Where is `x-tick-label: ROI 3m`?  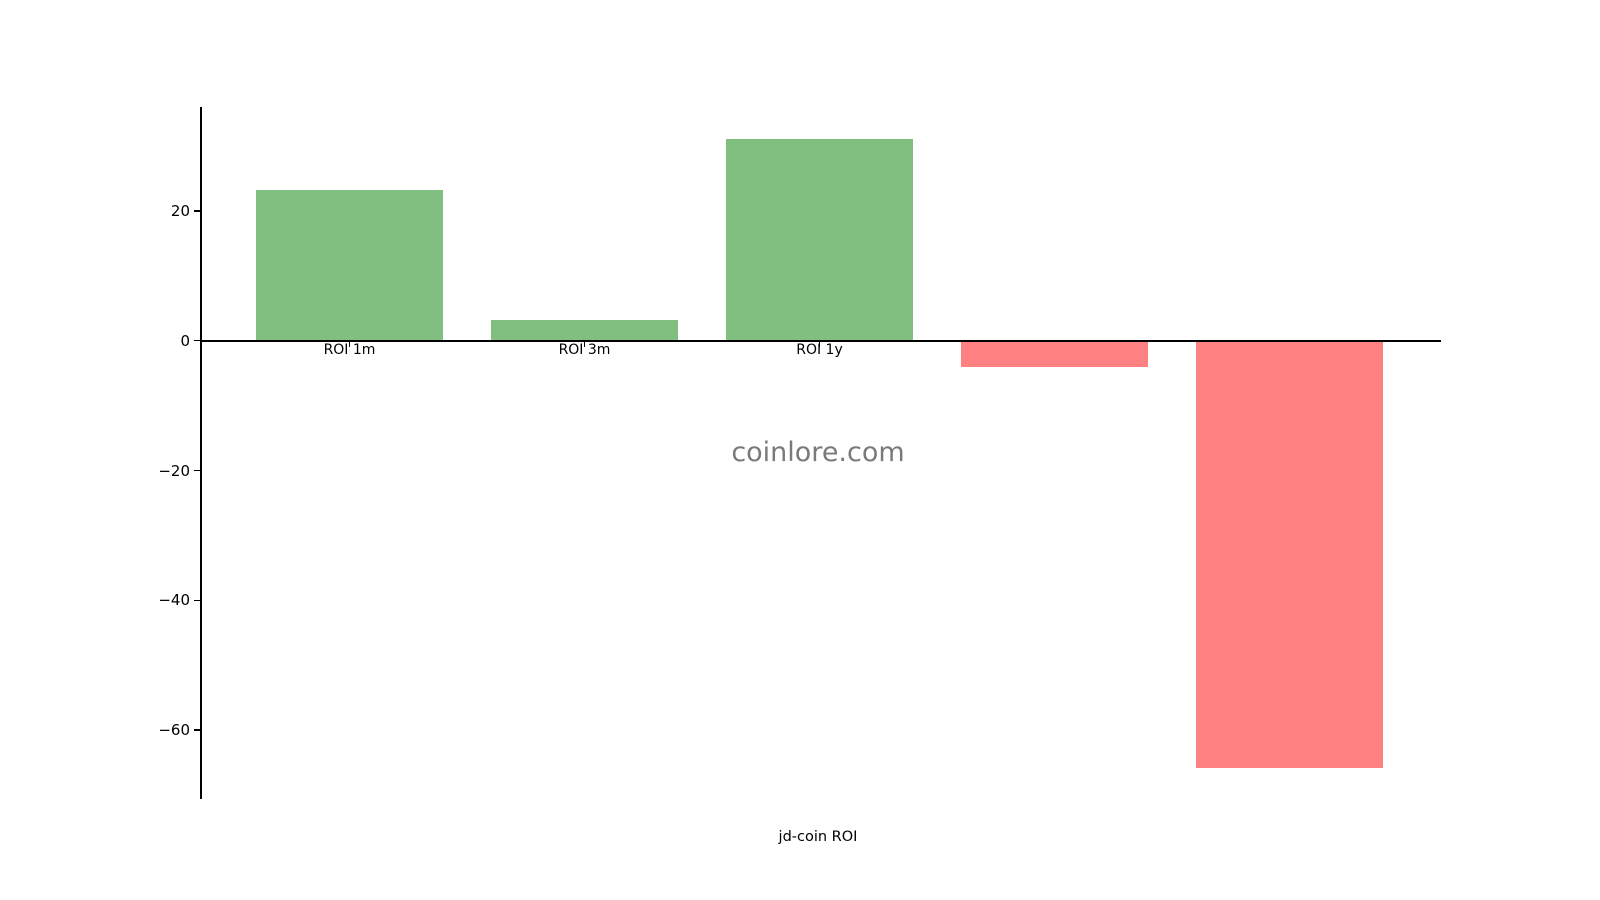
x-tick-label: ROI 3m is located at coordinates (584, 350).